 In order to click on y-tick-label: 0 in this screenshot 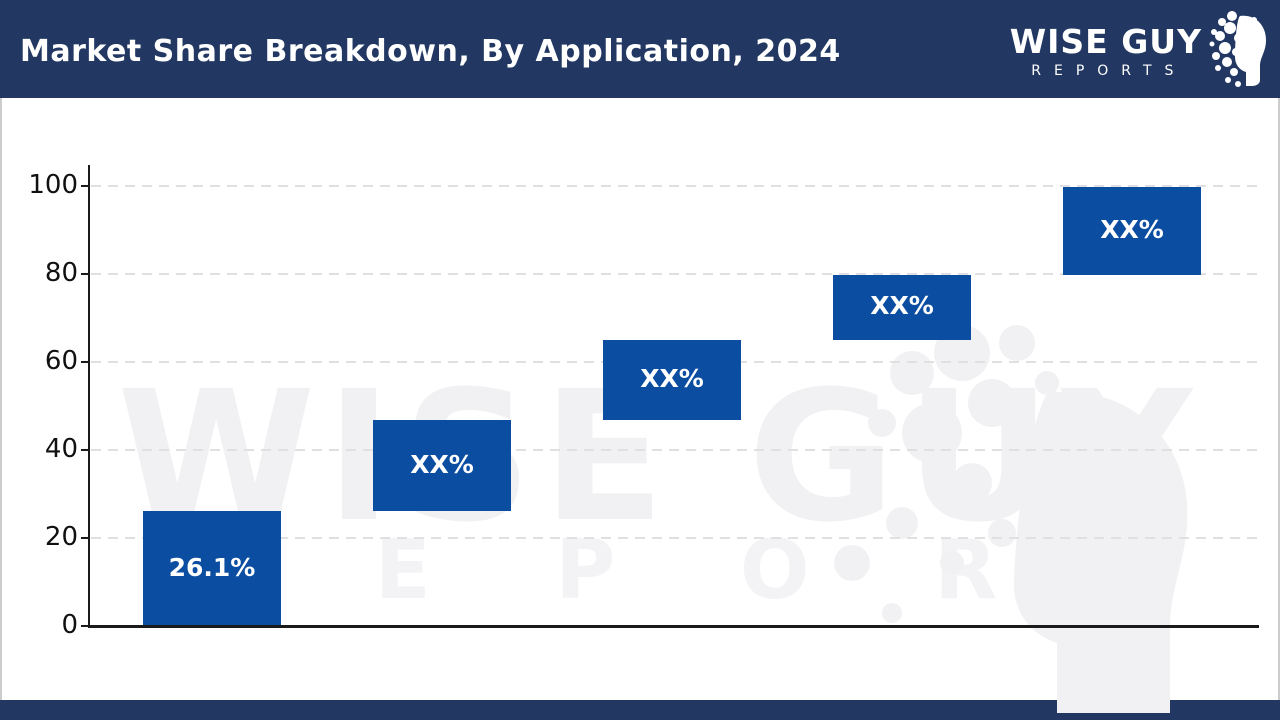, I will do `click(69, 625)`.